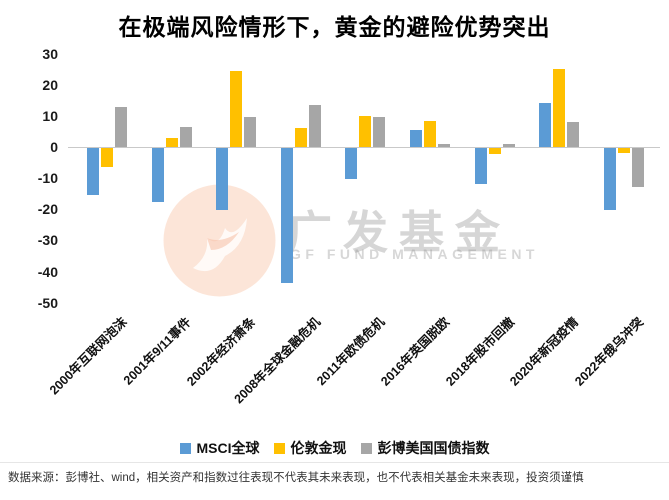  What do you see at coordinates (250, 132) in the screenshot?
I see `bar-彭博美国国债指数-2002年经济萧条` at bounding box center [250, 132].